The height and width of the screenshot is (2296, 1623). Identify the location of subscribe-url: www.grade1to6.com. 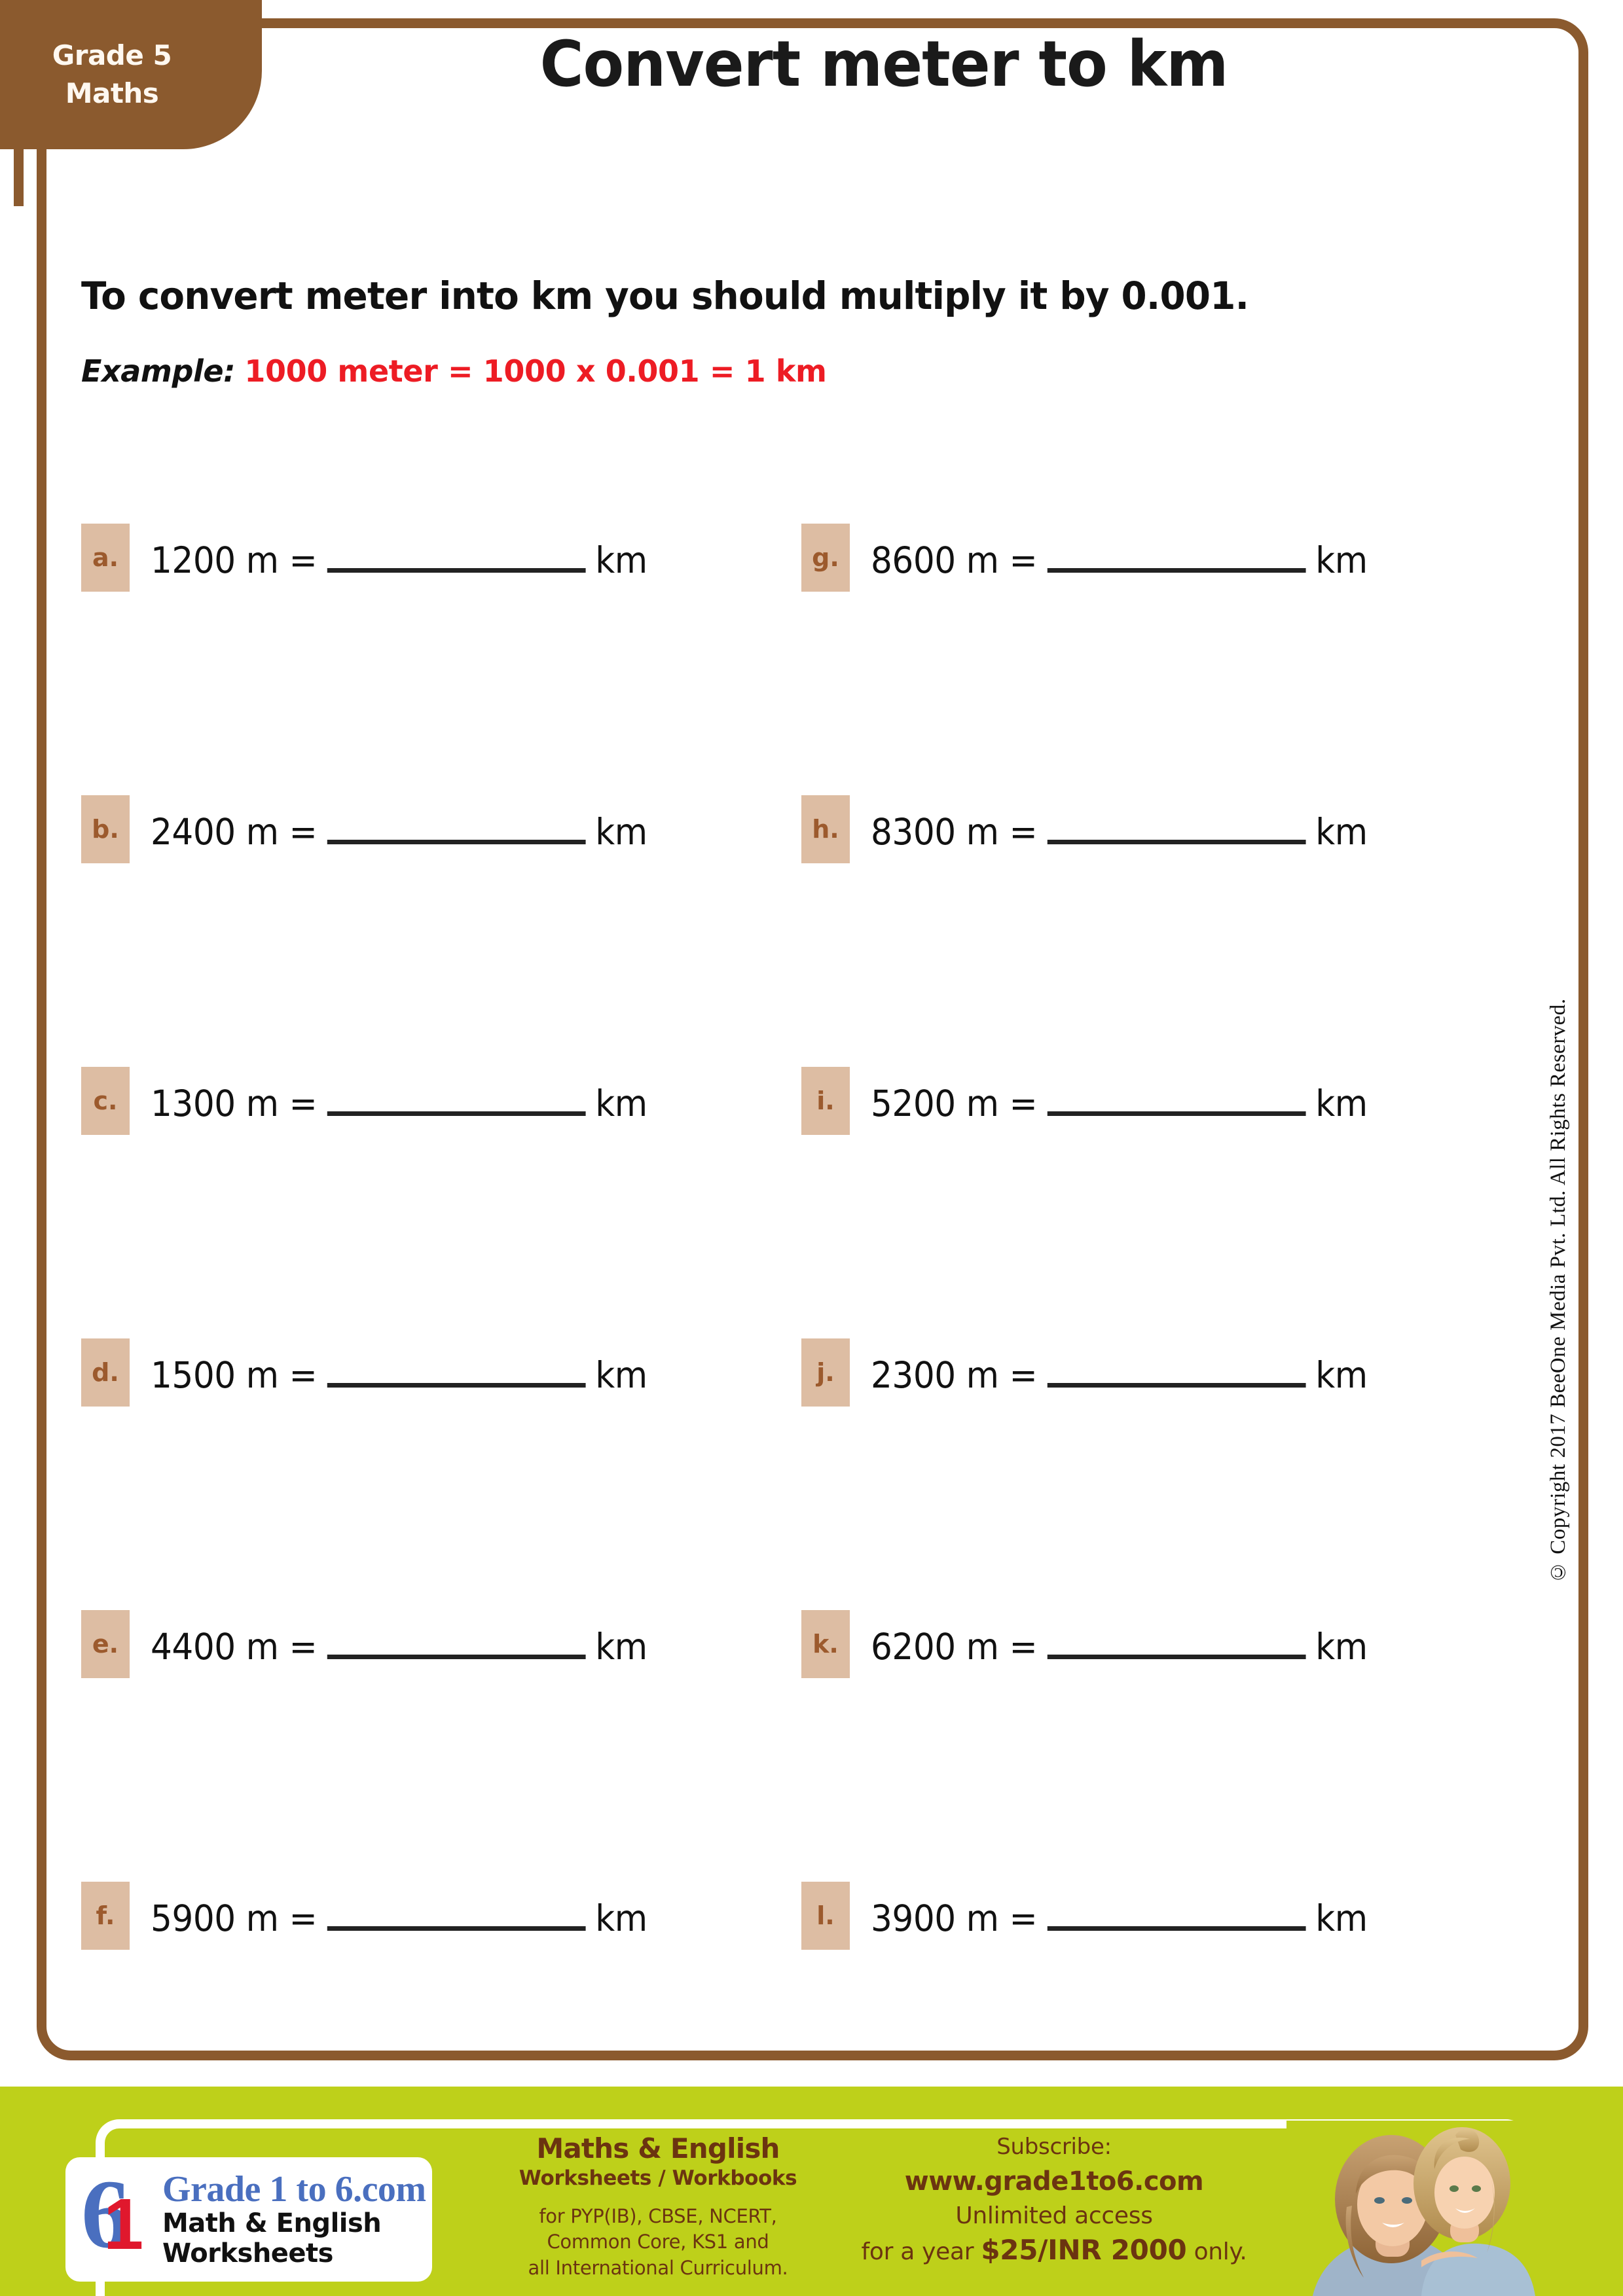
(1054, 2181).